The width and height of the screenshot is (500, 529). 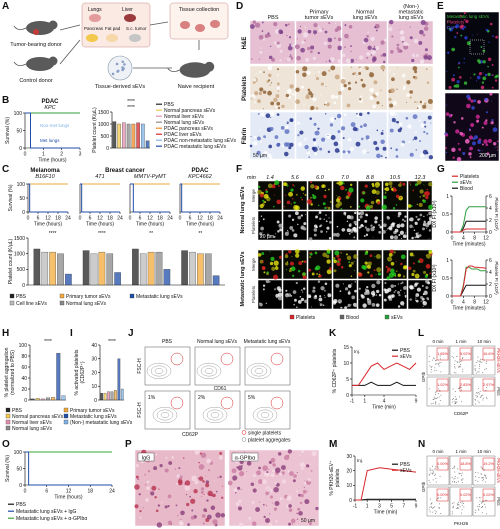 What do you see at coordinates (90, 492) in the screenshot?
I see `x-tick-label: 18` at bounding box center [90, 492].